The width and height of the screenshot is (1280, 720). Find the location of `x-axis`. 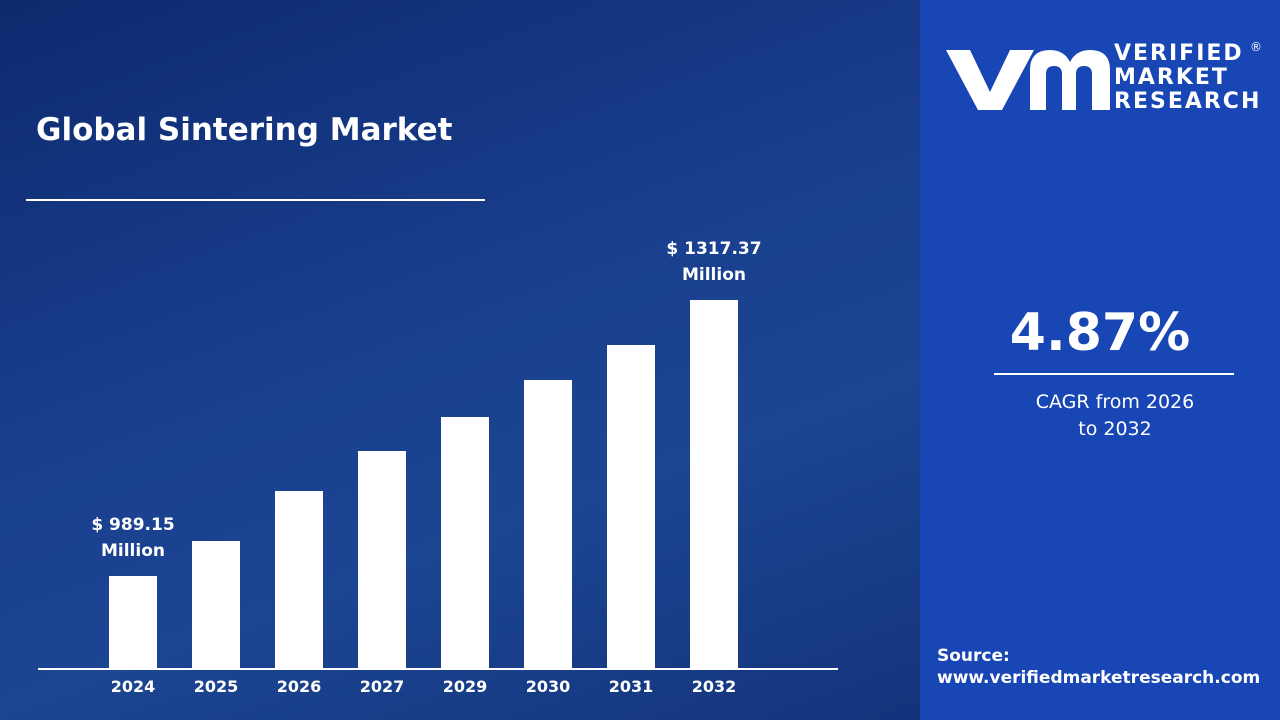

x-axis is located at coordinates (438, 669).